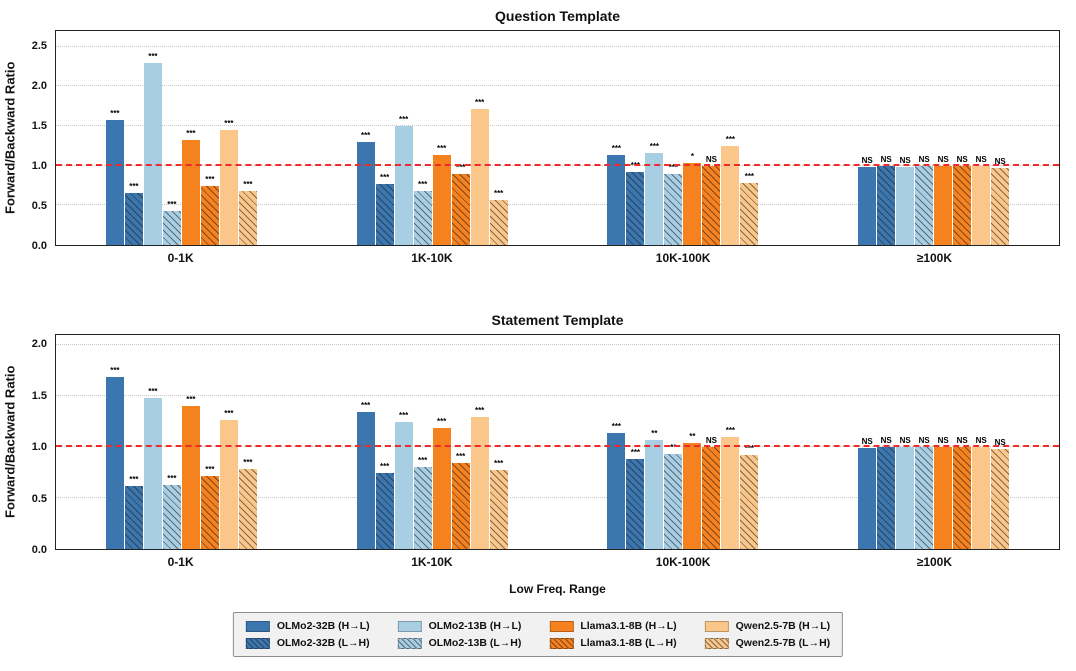 This screenshot has height=671, width=1076. What do you see at coordinates (39, 498) in the screenshot?
I see `y-tick-label: 0.5` at bounding box center [39, 498].